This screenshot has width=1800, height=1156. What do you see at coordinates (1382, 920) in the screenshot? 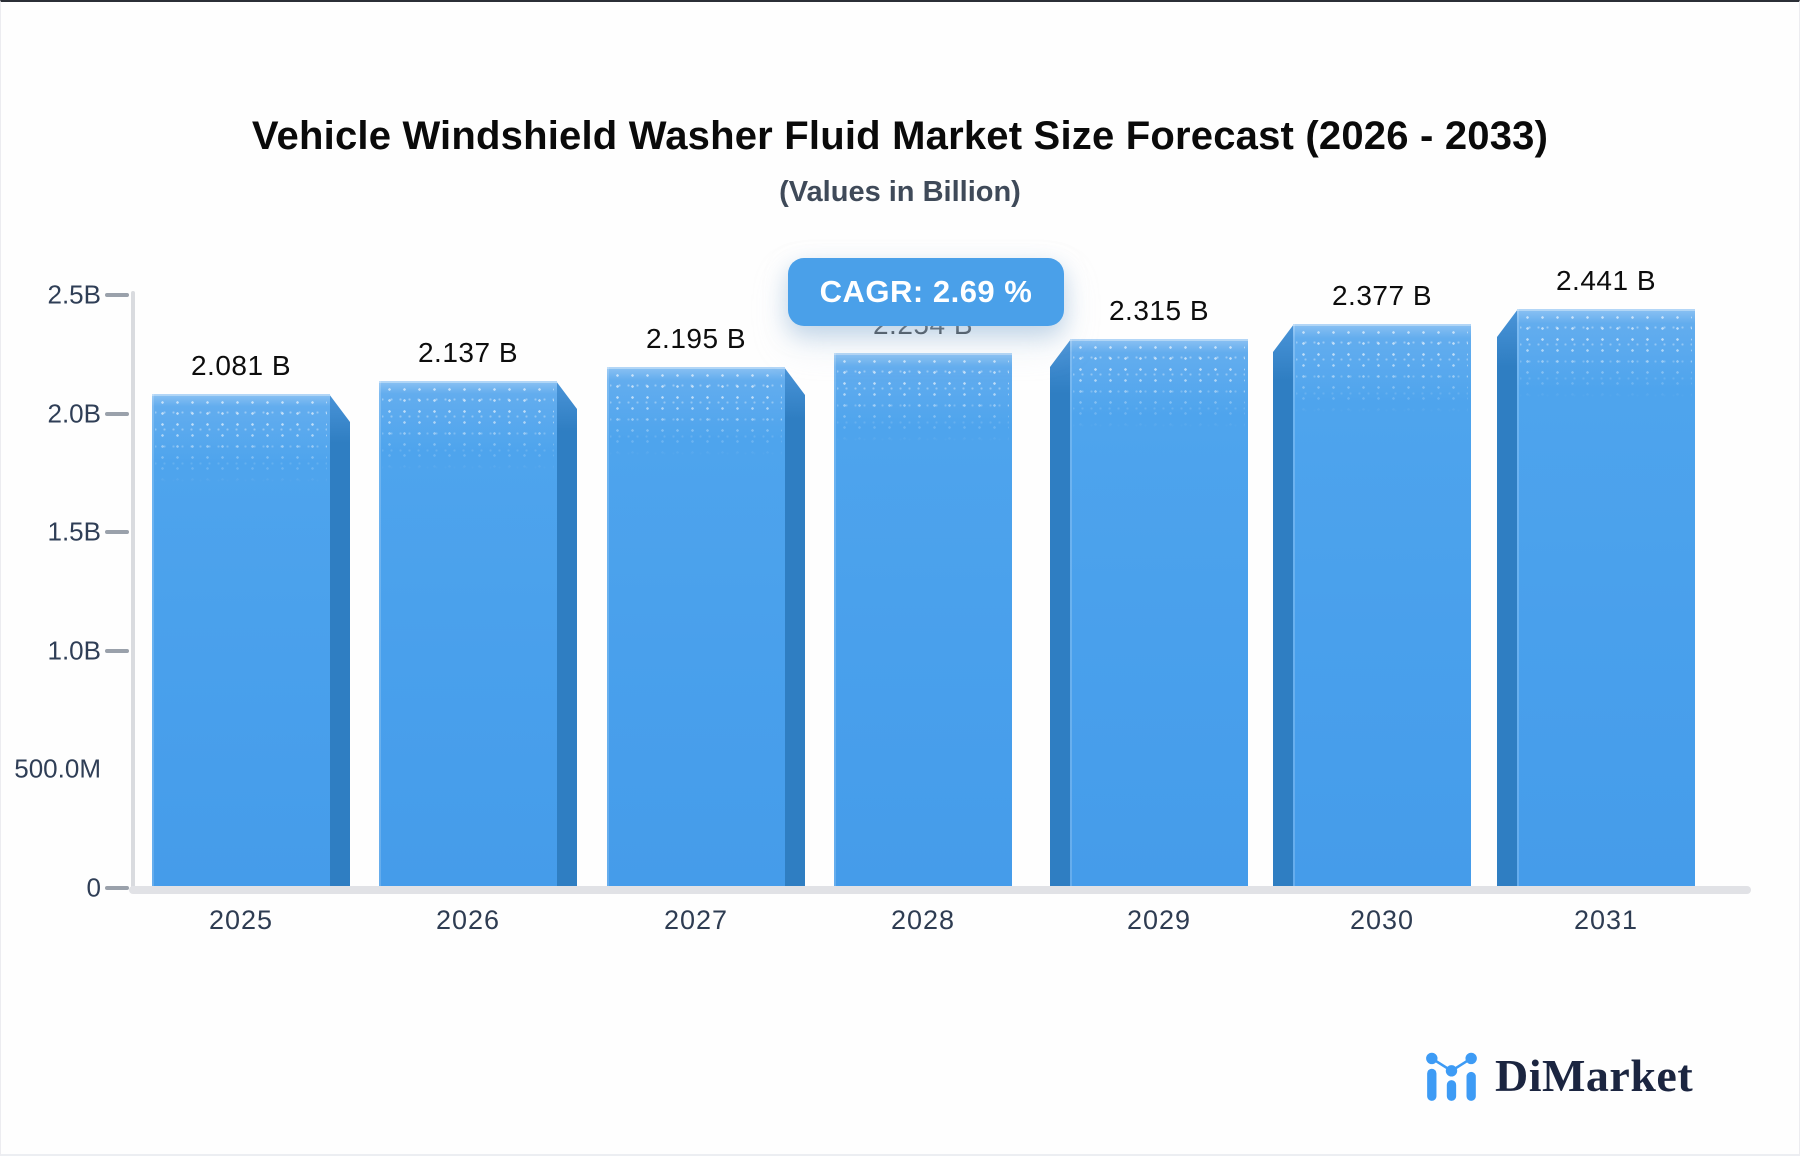
I see `x-tick-label: 2030` at bounding box center [1382, 920].